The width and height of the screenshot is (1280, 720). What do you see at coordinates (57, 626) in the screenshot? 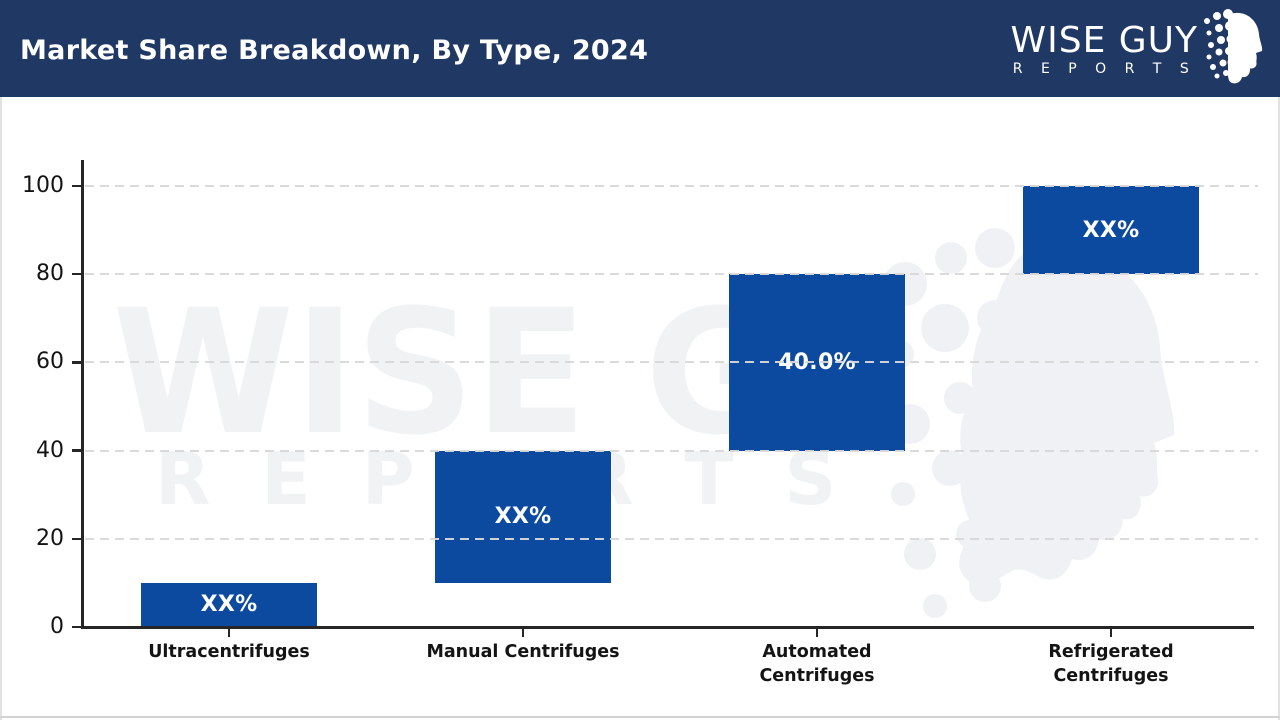
I see `y-tick-label: 0` at bounding box center [57, 626].